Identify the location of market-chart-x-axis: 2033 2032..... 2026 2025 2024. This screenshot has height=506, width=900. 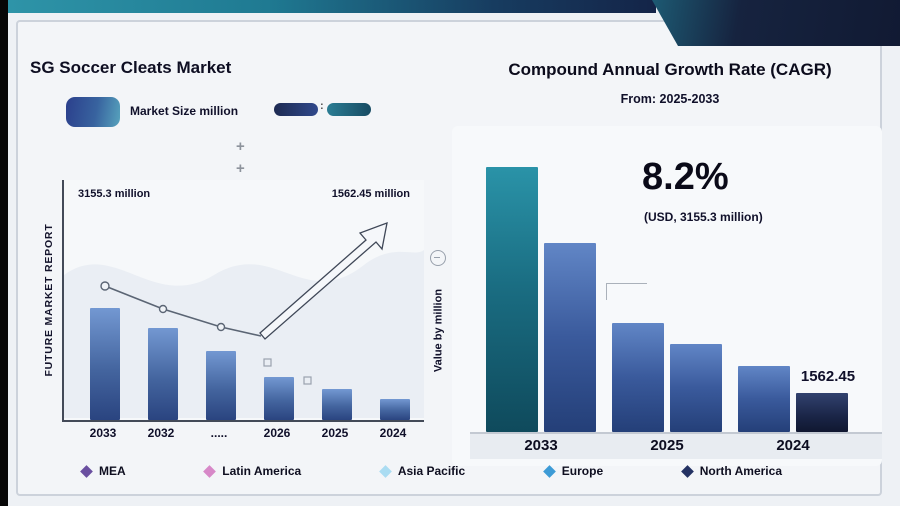
(248, 433).